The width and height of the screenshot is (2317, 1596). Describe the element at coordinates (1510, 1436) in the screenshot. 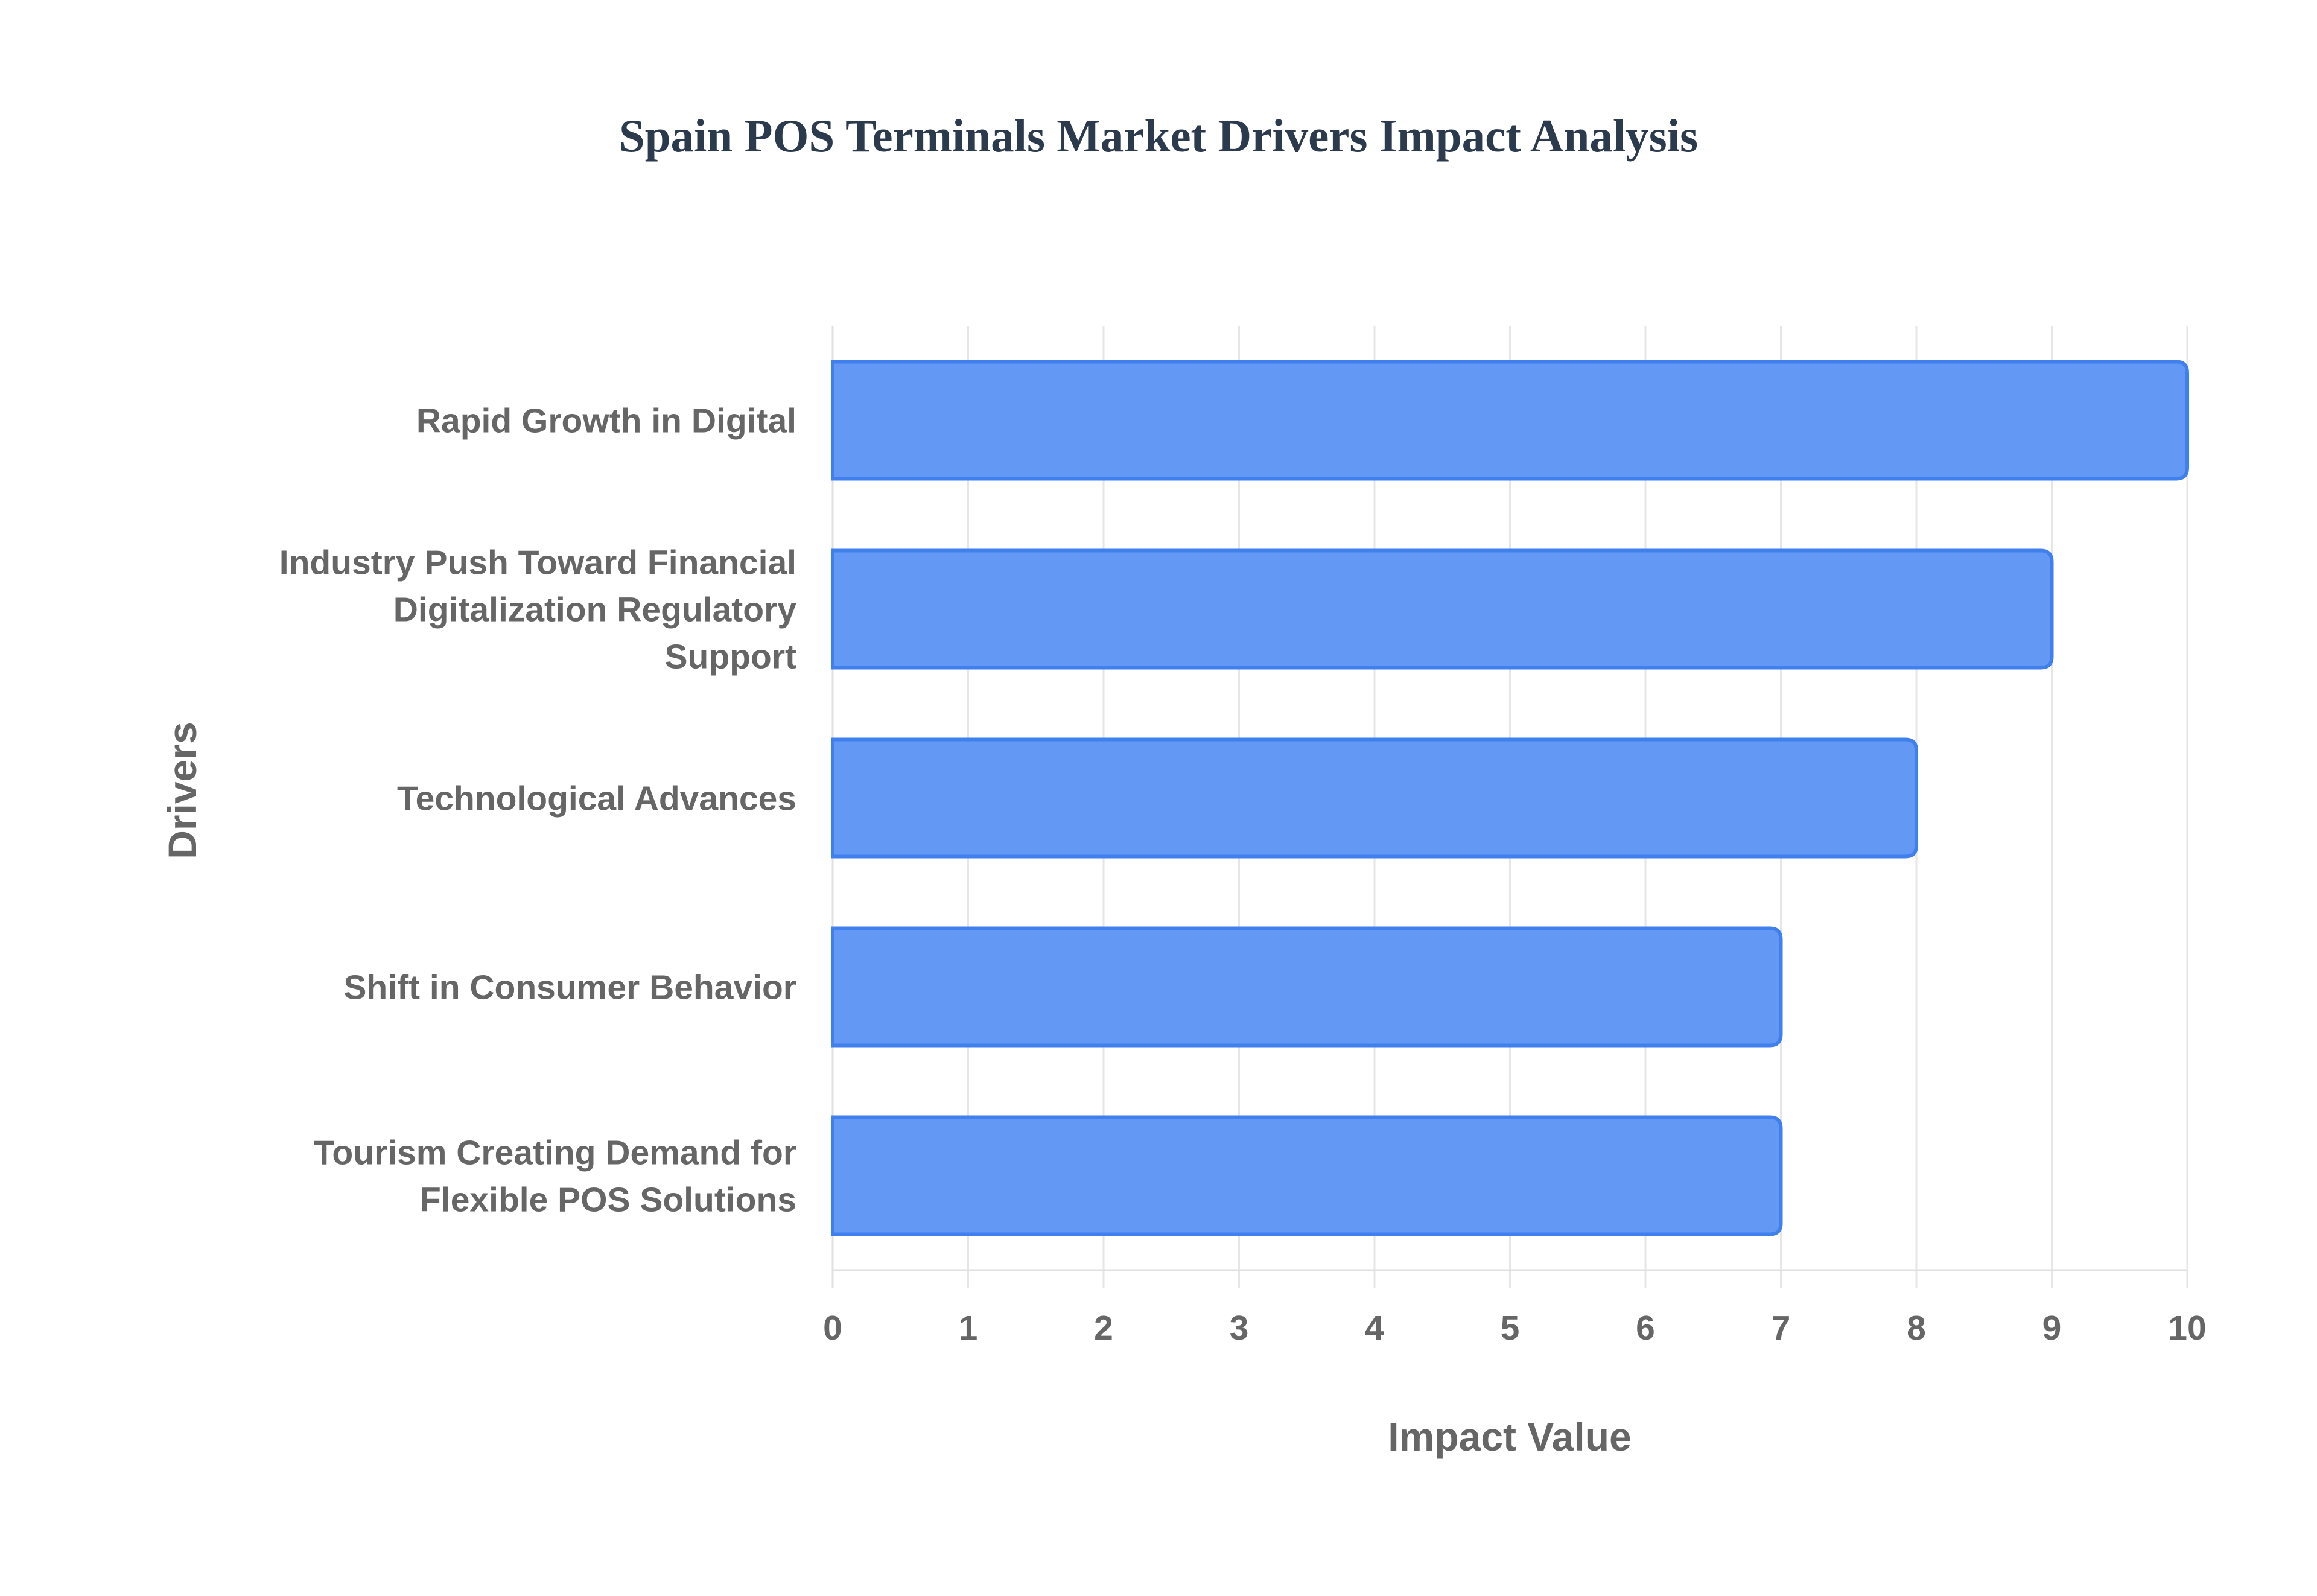

I see `x-axis-title: Impact Value` at that location.